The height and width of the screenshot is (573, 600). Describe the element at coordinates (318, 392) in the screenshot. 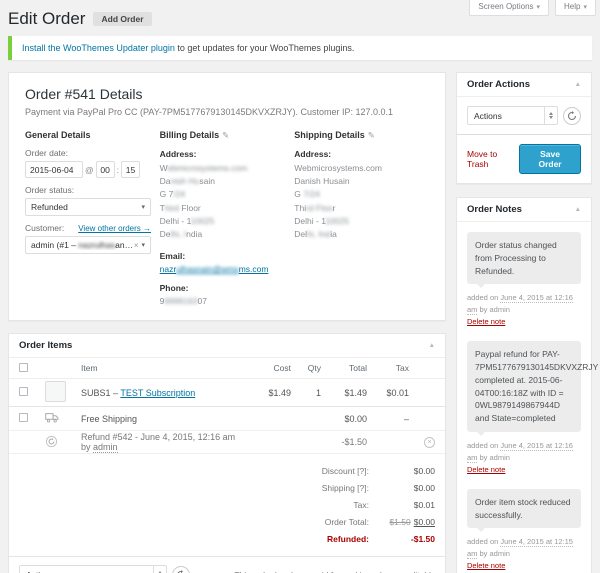

I see `line-item-qty: 1` at that location.